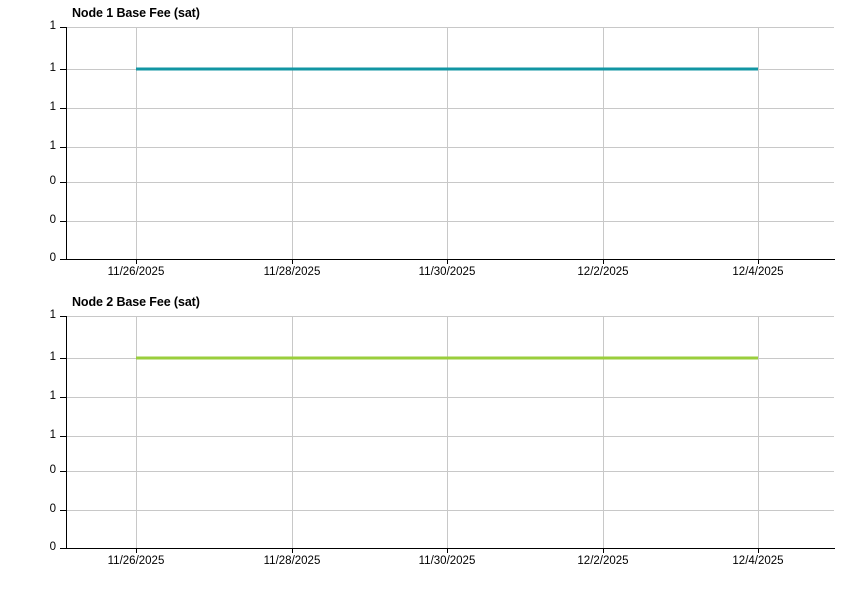  What do you see at coordinates (136, 13) in the screenshot?
I see `chart-title: Node 1 Base Fee (sat)` at bounding box center [136, 13].